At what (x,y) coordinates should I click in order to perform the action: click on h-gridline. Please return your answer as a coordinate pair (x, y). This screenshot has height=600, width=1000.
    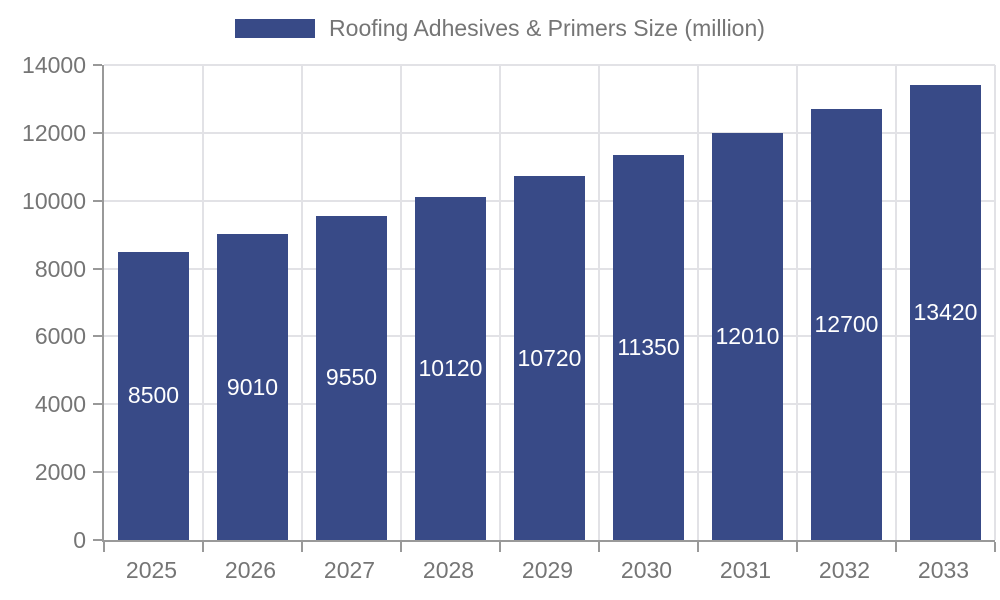
    Looking at the image, I should click on (549, 65).